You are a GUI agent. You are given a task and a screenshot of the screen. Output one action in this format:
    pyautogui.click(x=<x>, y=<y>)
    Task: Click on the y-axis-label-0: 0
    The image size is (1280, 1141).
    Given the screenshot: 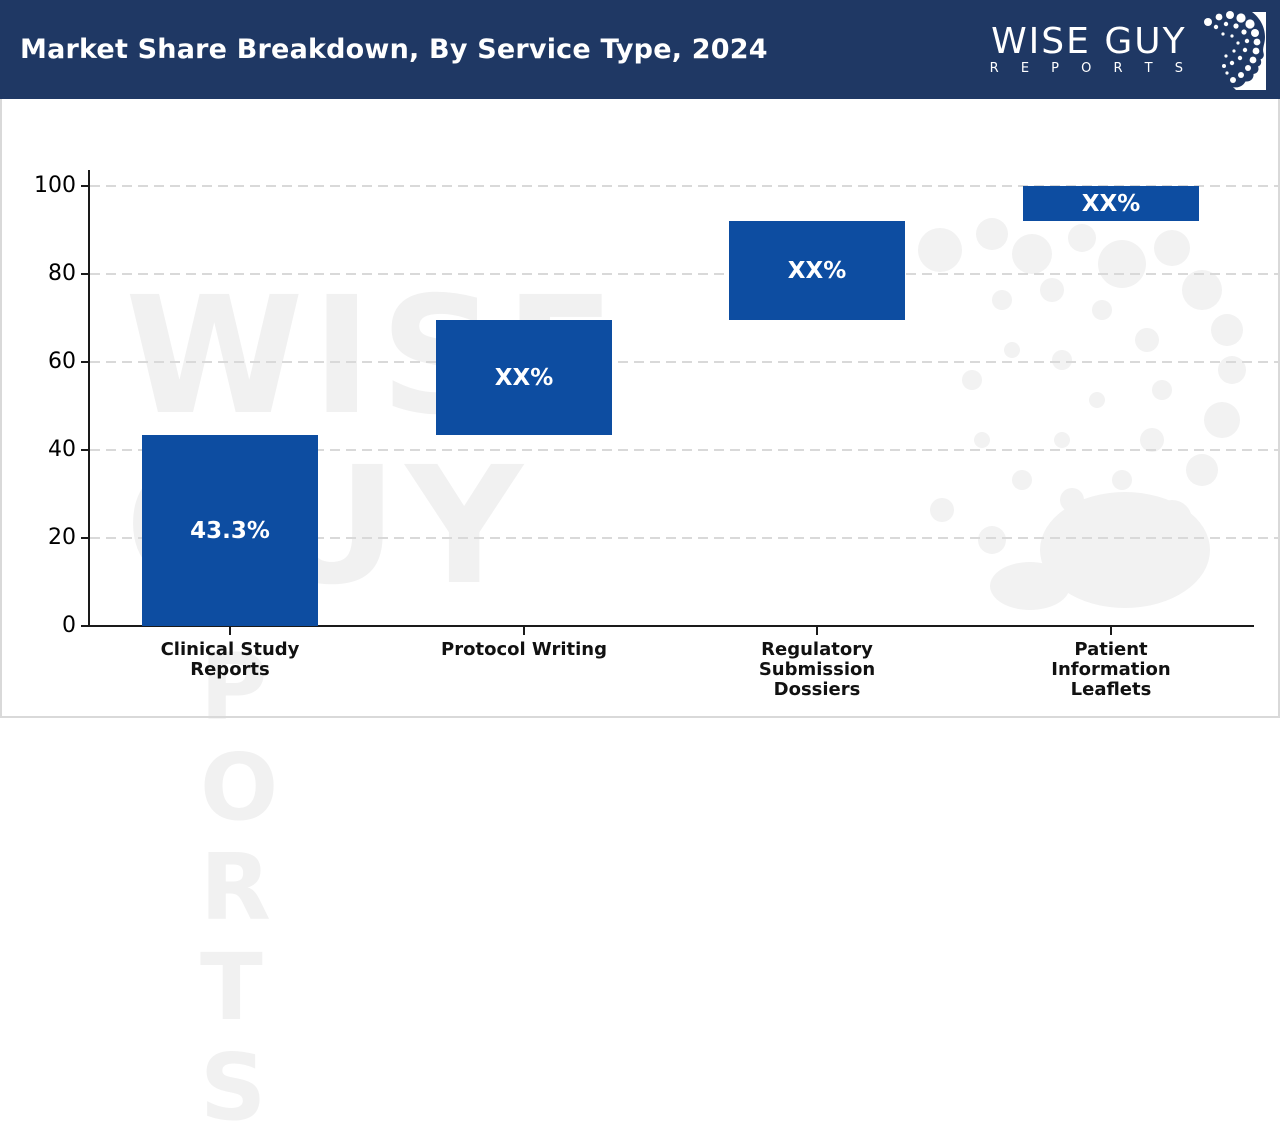 What is the action you would take?
    pyautogui.click(x=69, y=625)
    